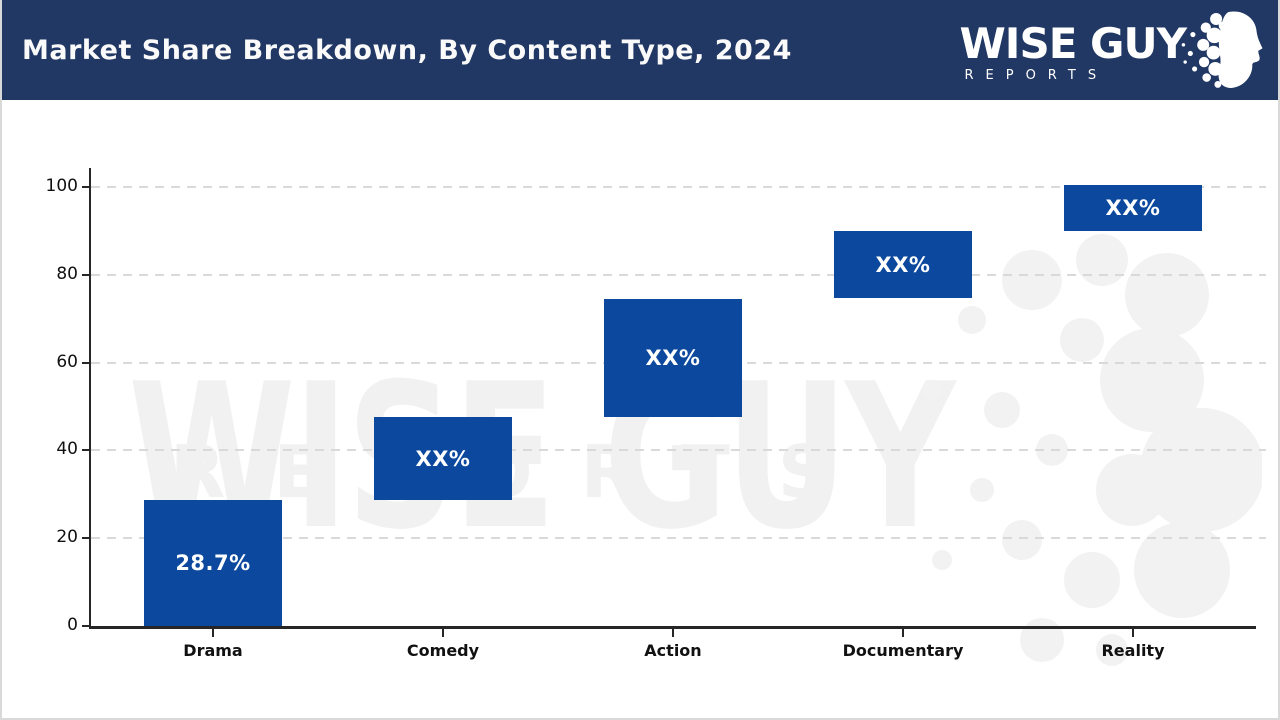 The image size is (1280, 720). What do you see at coordinates (72, 625) in the screenshot?
I see `y-tick-label-0: 0` at bounding box center [72, 625].